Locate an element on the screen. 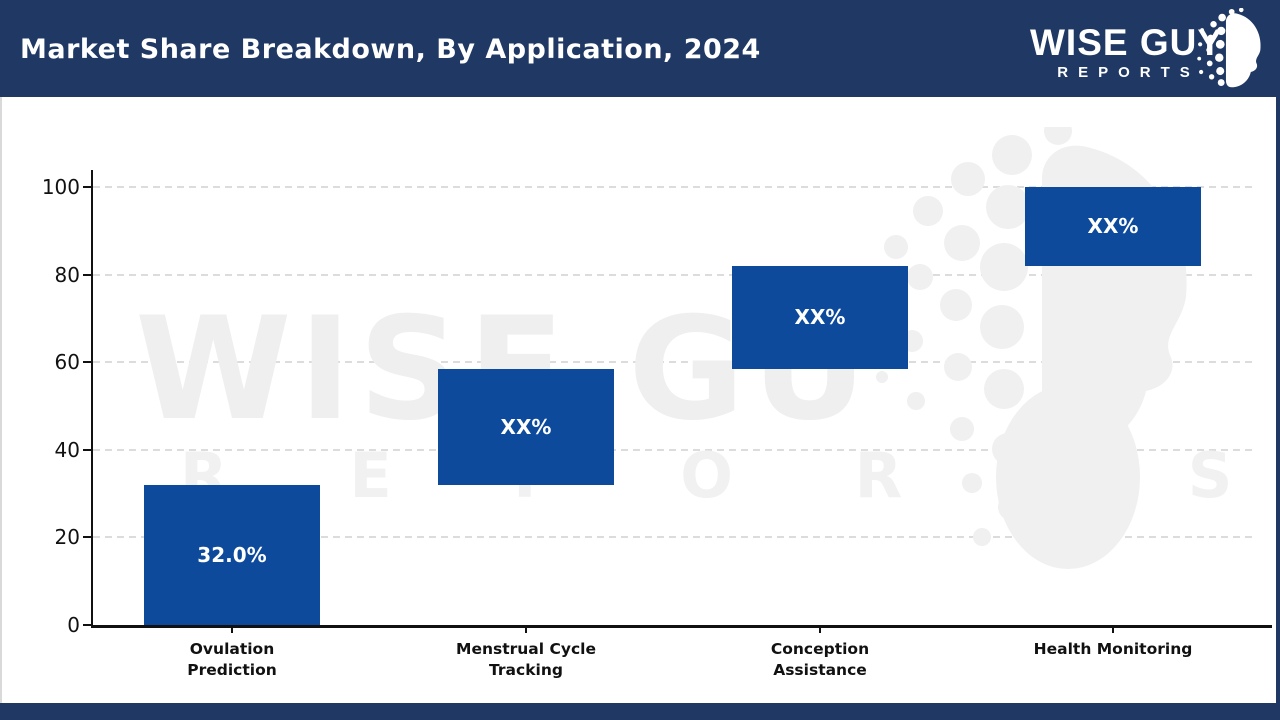 This screenshot has width=1280, height=720. x-category-label-line: Prediction is located at coordinates (232, 670).